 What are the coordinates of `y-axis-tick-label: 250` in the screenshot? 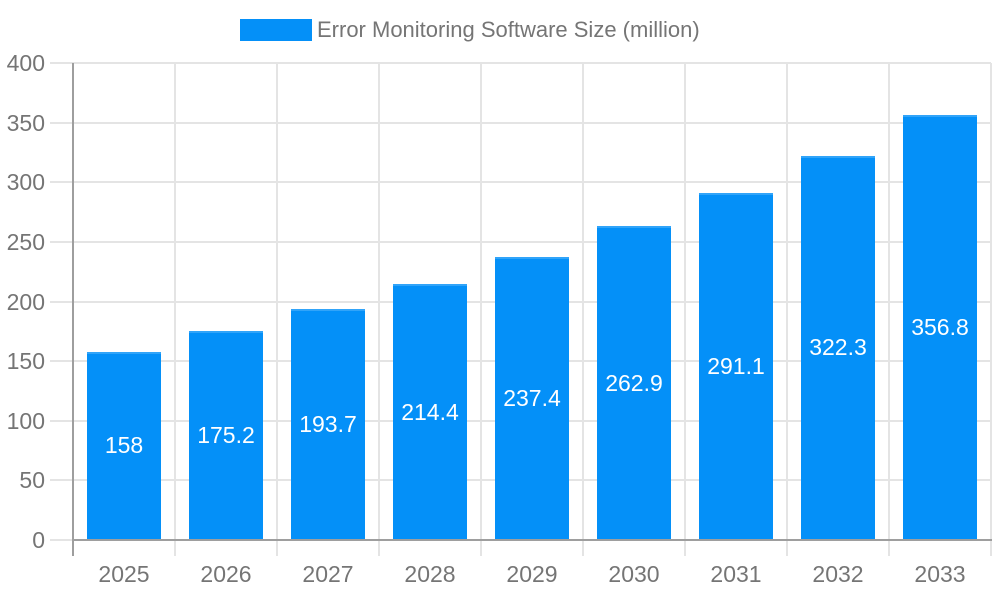 It's located at (25, 241).